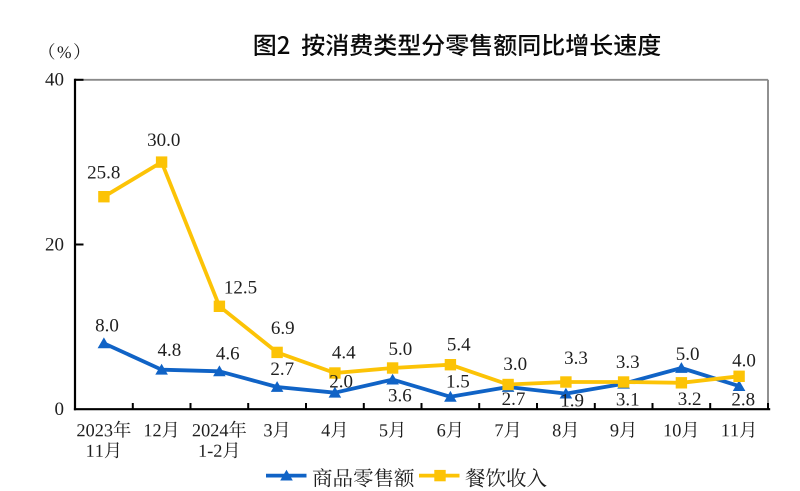 The image size is (800, 491). I want to click on svg-text: 25.8, so click(103, 173).